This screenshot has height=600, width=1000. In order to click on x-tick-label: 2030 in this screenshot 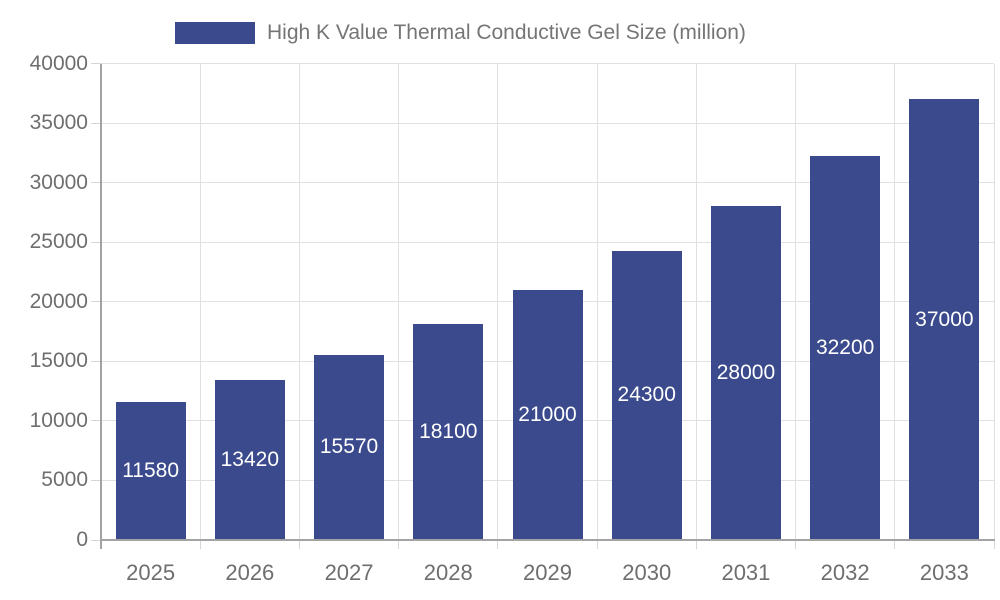, I will do `click(647, 572)`.